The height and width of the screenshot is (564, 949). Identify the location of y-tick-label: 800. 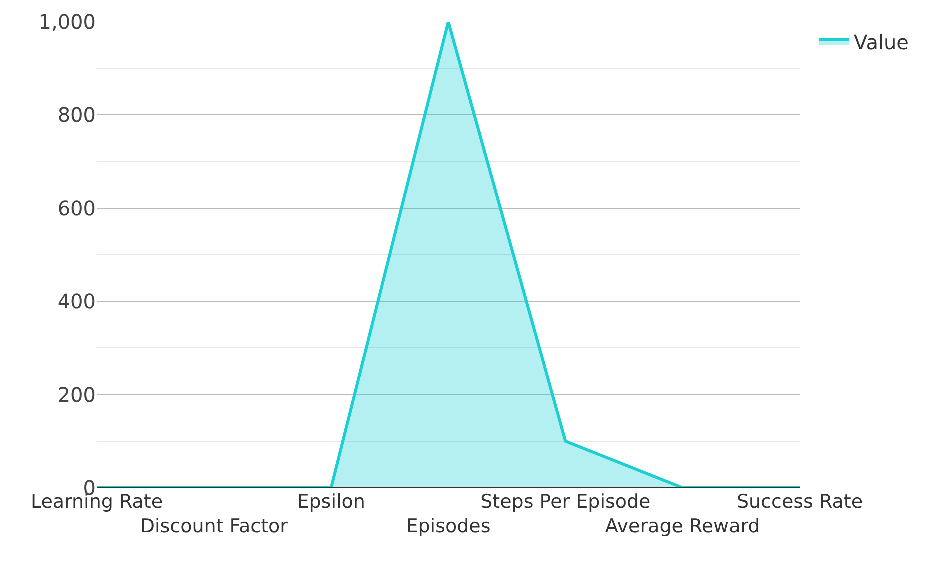
(77, 115).